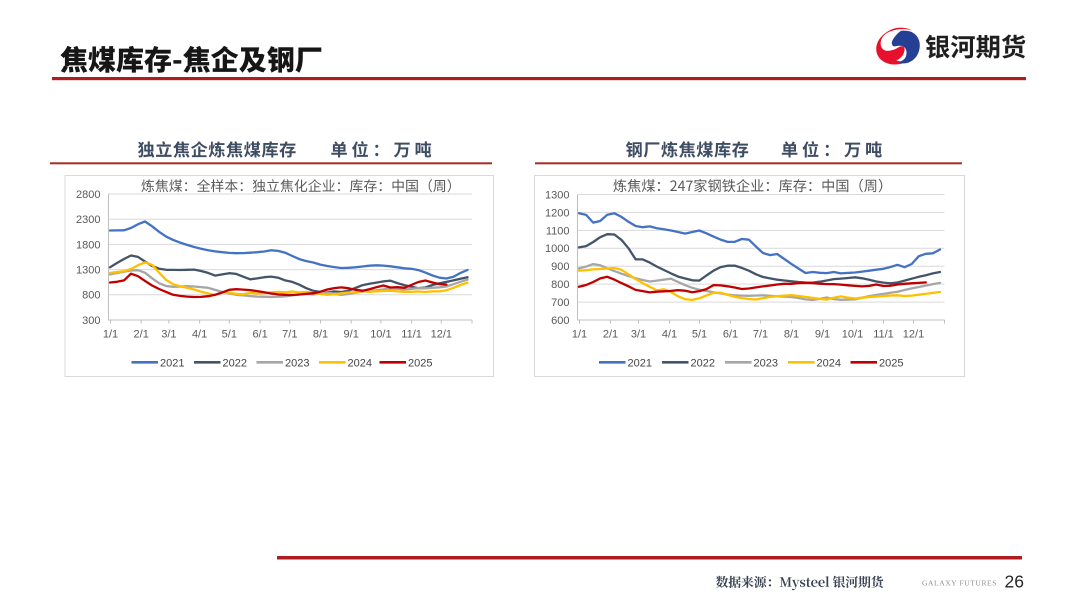 This screenshot has height=613, width=1080. Describe the element at coordinates (560, 321) in the screenshot. I see `svg-text: 600` at that location.